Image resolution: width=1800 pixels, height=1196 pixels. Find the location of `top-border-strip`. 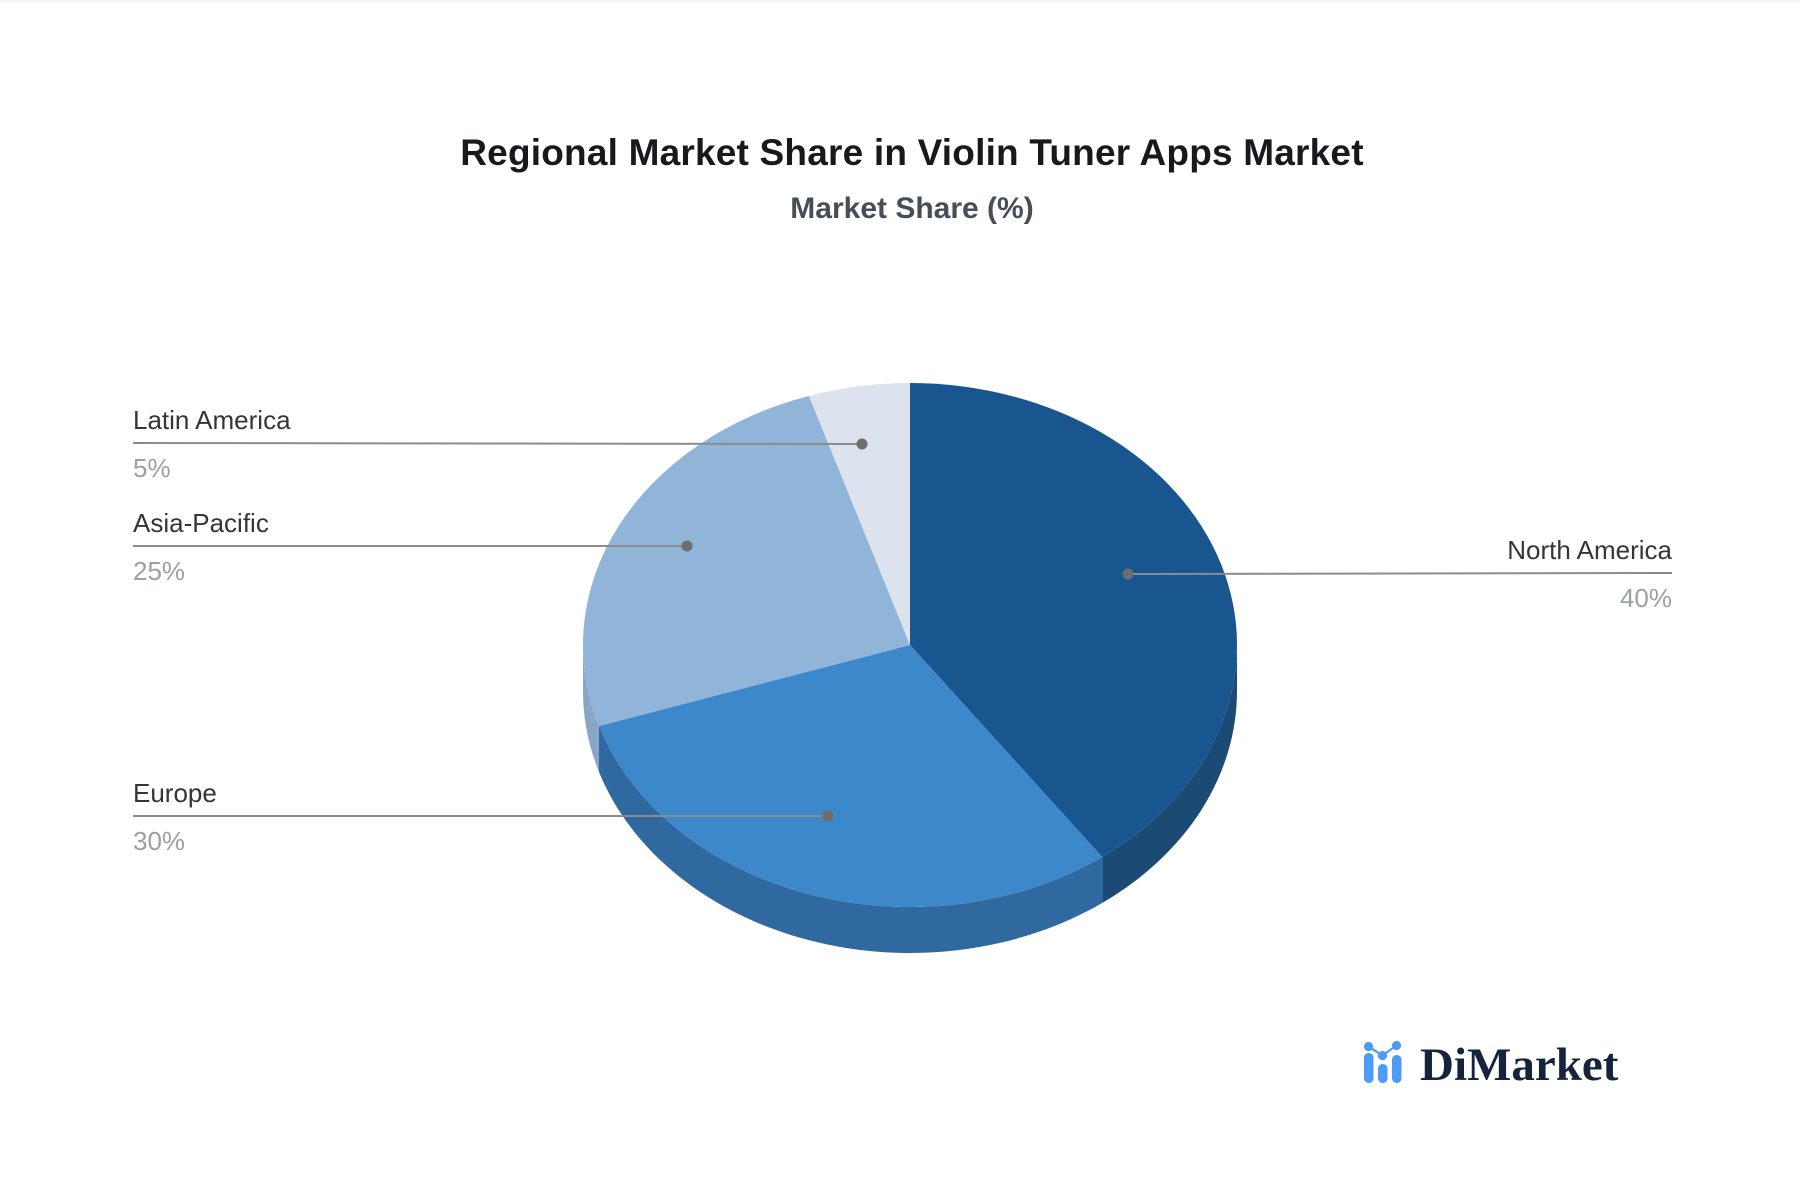

top-border-strip is located at coordinates (900, 1).